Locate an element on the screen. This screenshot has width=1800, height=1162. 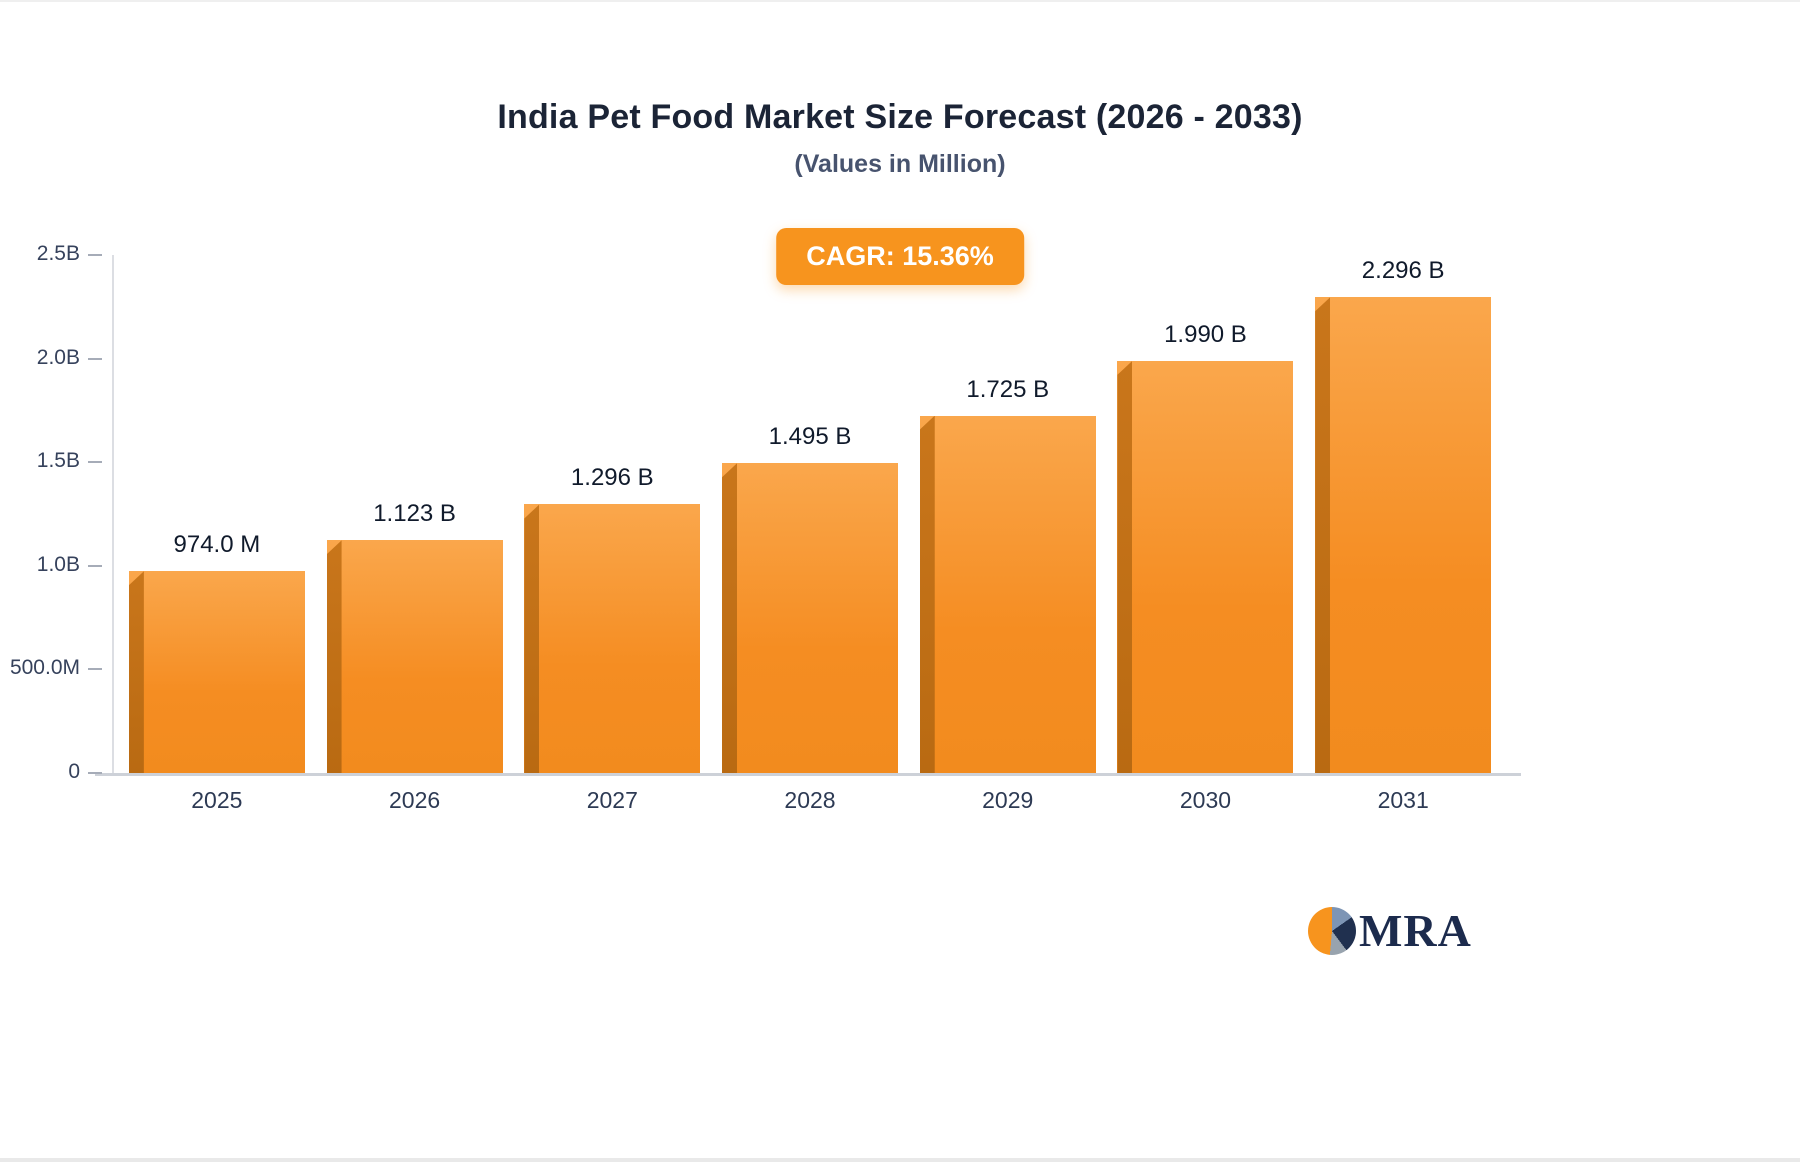
y-axis: 2.5B 2.0B 1.5B 1.0B 500.0M 0 is located at coordinates (56, 512).